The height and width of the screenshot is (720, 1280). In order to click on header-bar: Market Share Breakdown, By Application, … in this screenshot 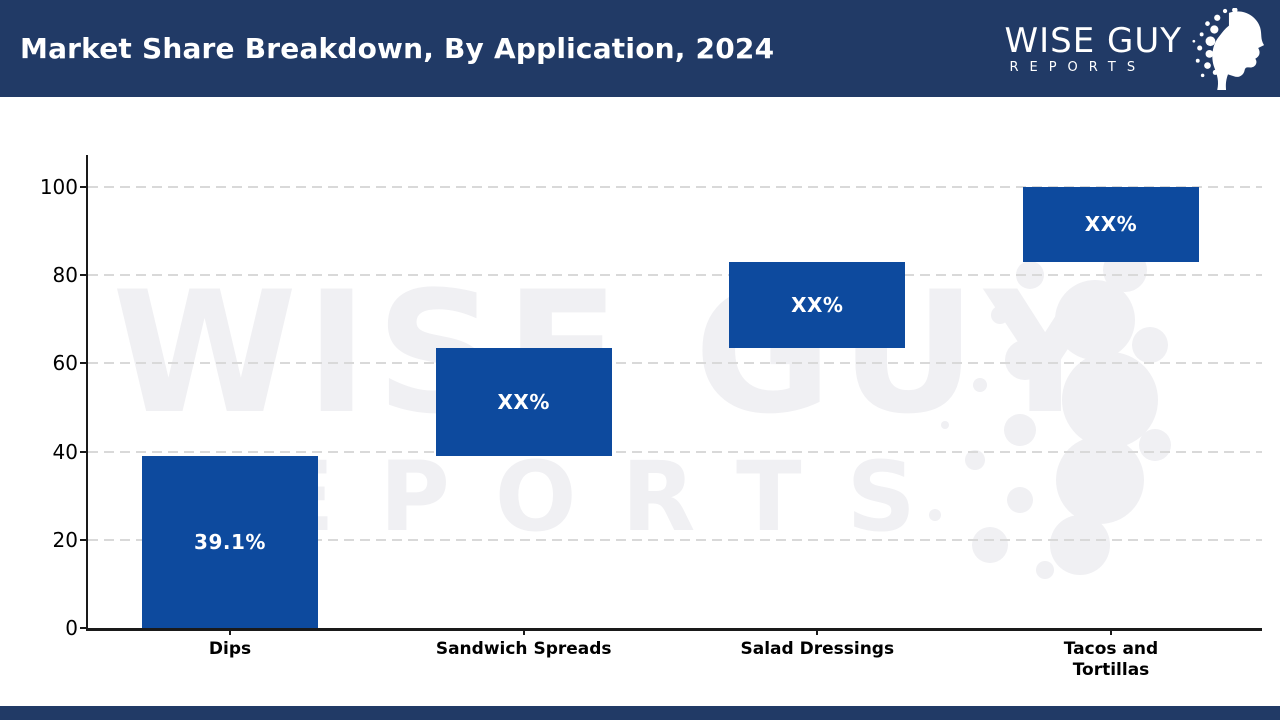, I will do `click(640, 48)`.